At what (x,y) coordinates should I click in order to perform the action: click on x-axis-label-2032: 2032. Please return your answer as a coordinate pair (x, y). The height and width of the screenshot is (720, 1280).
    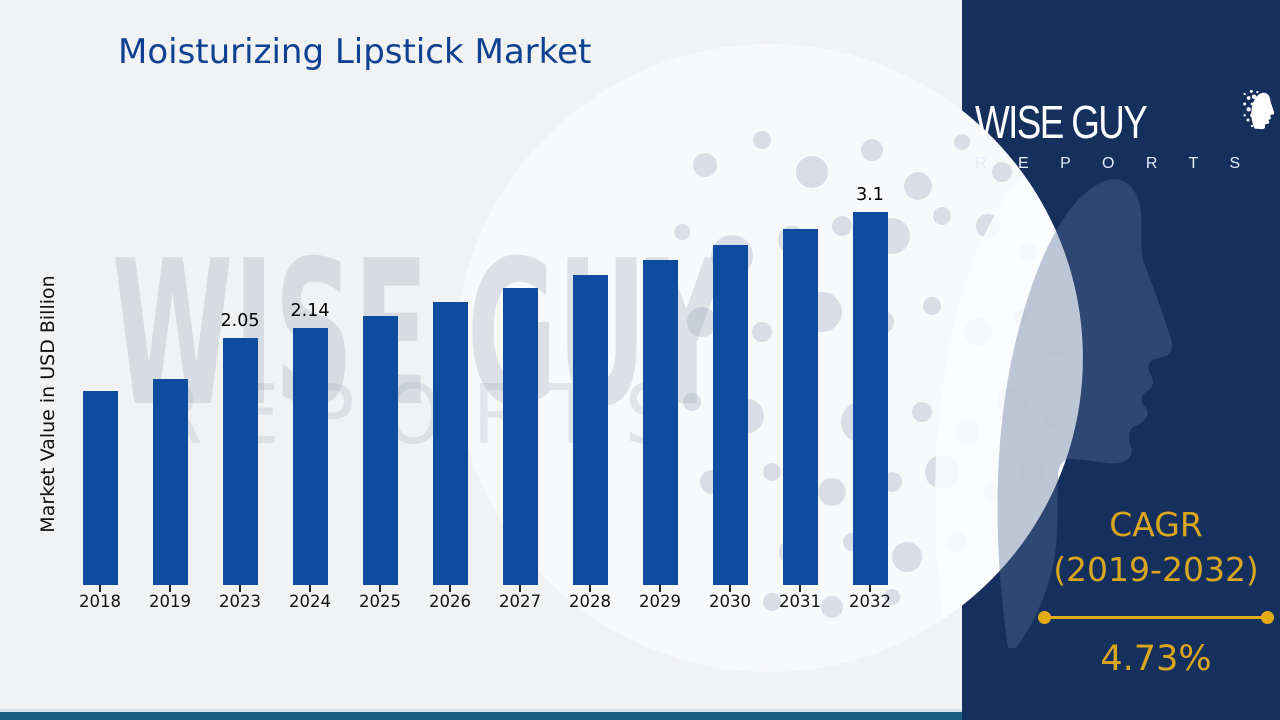
    Looking at the image, I should click on (870, 601).